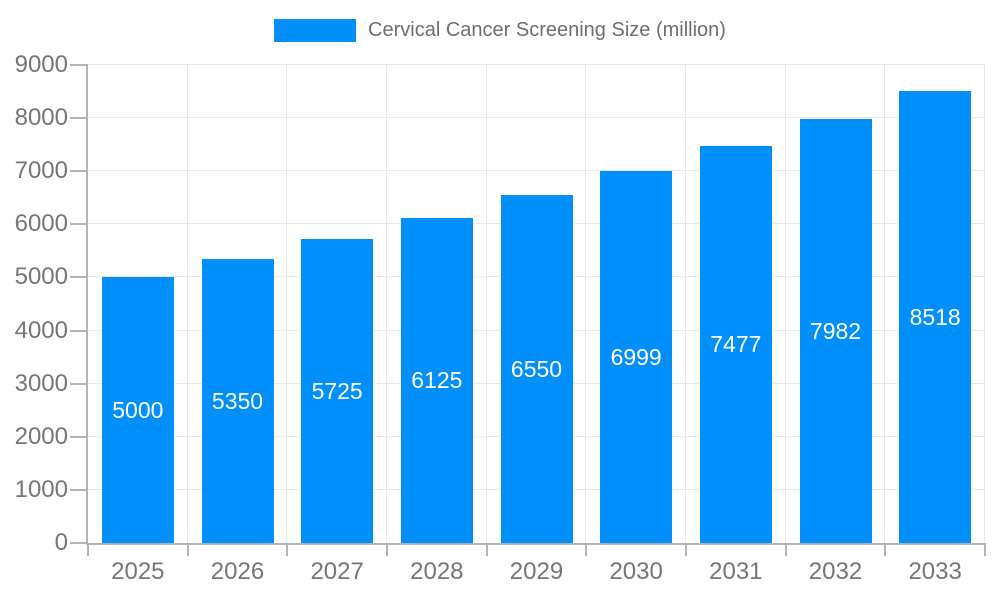 Image resolution: width=1000 pixels, height=600 pixels. What do you see at coordinates (87, 304) in the screenshot?
I see `y-axis-line` at bounding box center [87, 304].